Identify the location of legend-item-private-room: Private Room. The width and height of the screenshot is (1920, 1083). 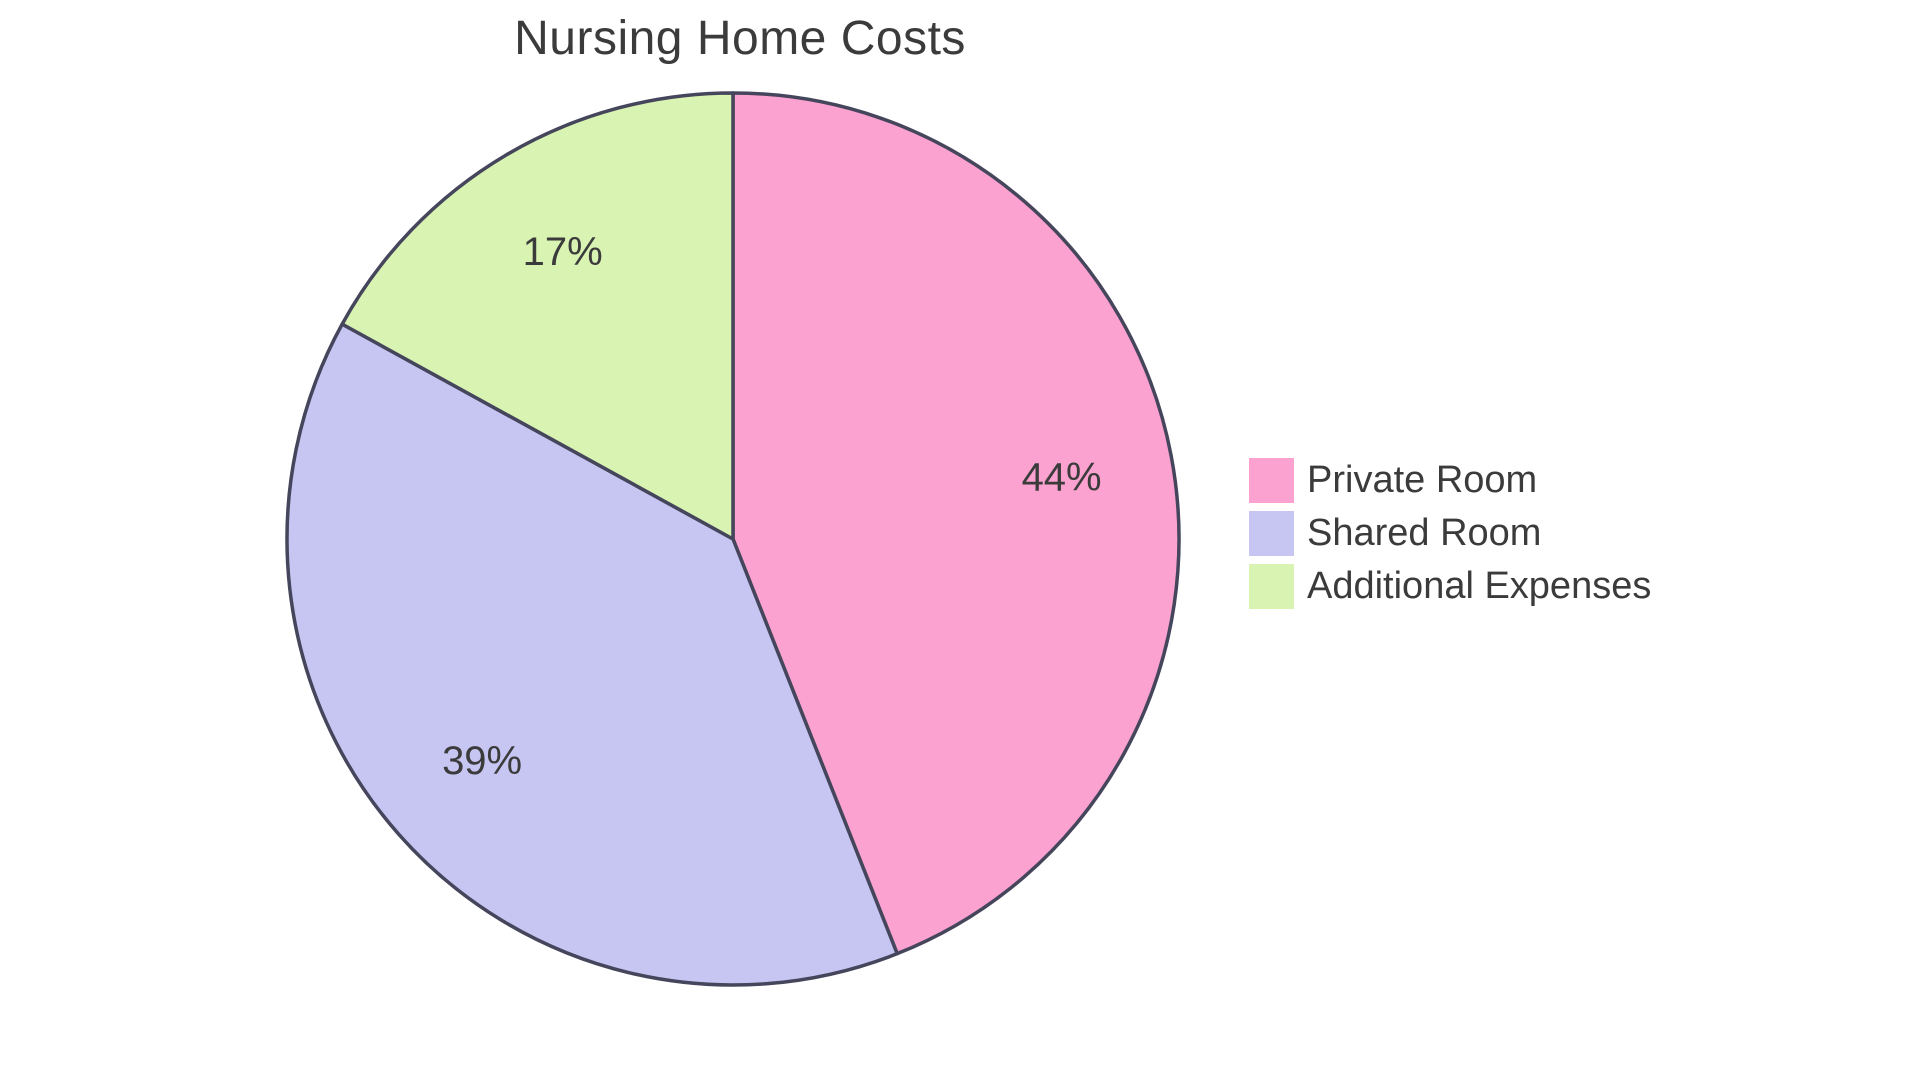
(1450, 480).